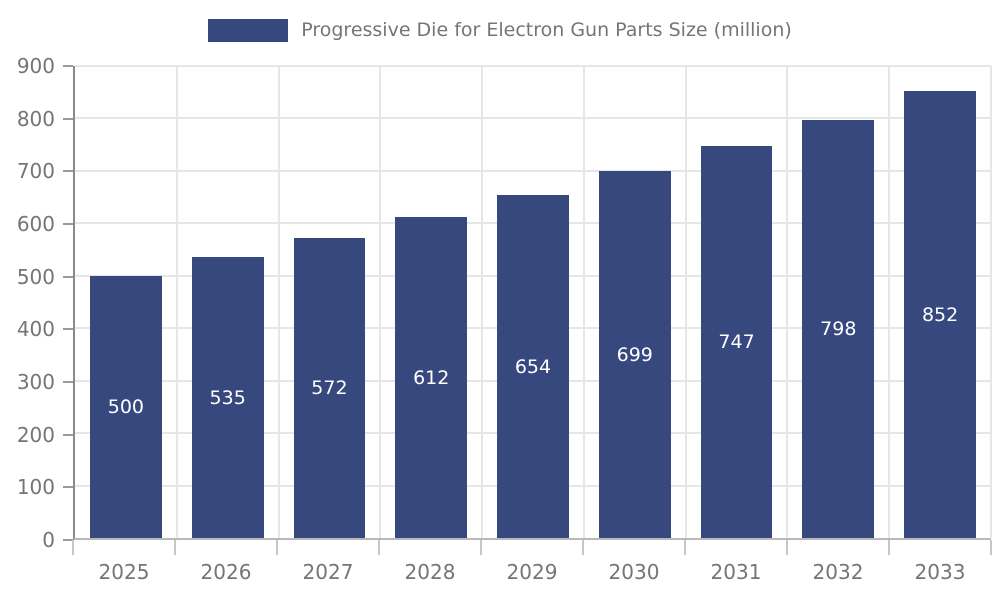 The height and width of the screenshot is (600, 1000). Describe the element at coordinates (35, 118) in the screenshot. I see `y-tick-label: 800` at that location.